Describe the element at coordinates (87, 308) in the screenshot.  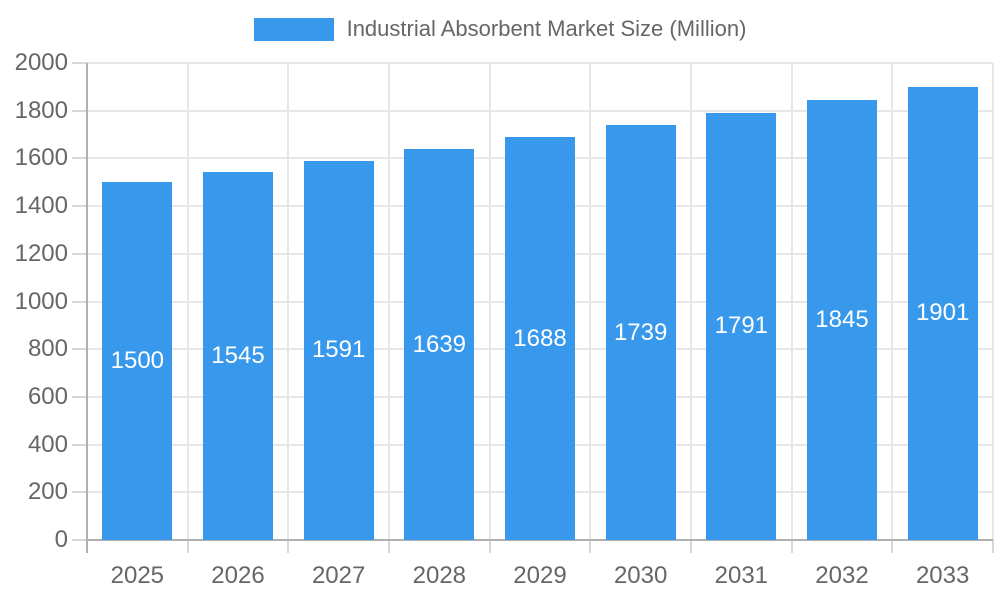
I see `y-axis-line` at that location.